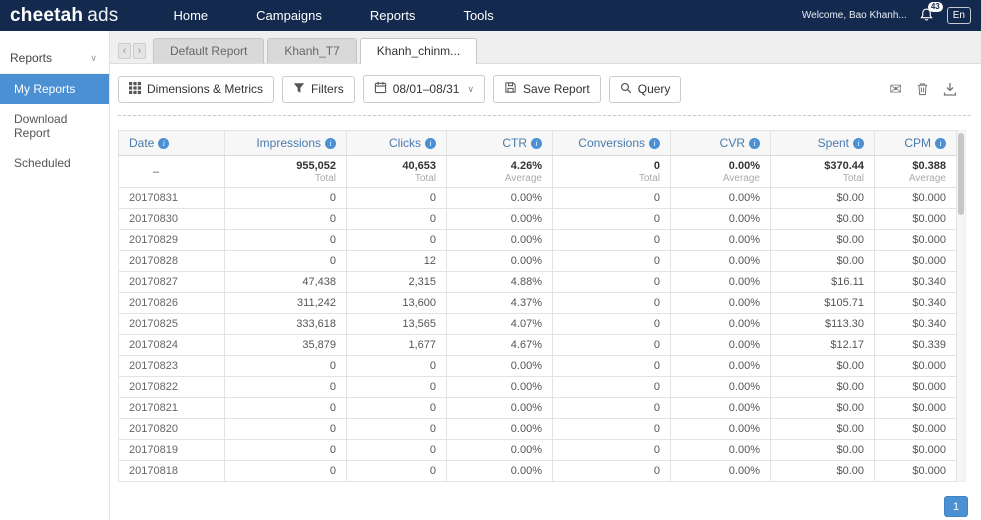 The image size is (981, 520). Describe the element at coordinates (333, 15) in the screenshot. I see `nav-menu: Home Campaigns Reports Tools` at that location.